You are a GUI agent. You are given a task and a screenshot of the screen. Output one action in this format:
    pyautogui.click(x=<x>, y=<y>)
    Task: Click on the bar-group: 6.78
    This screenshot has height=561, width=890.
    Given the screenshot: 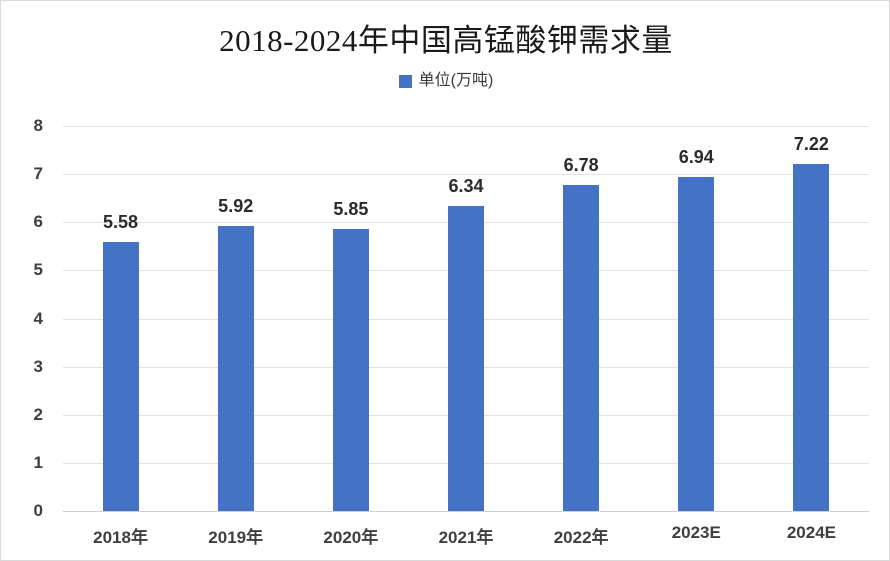 What is the action you would take?
    pyautogui.click(x=581, y=318)
    